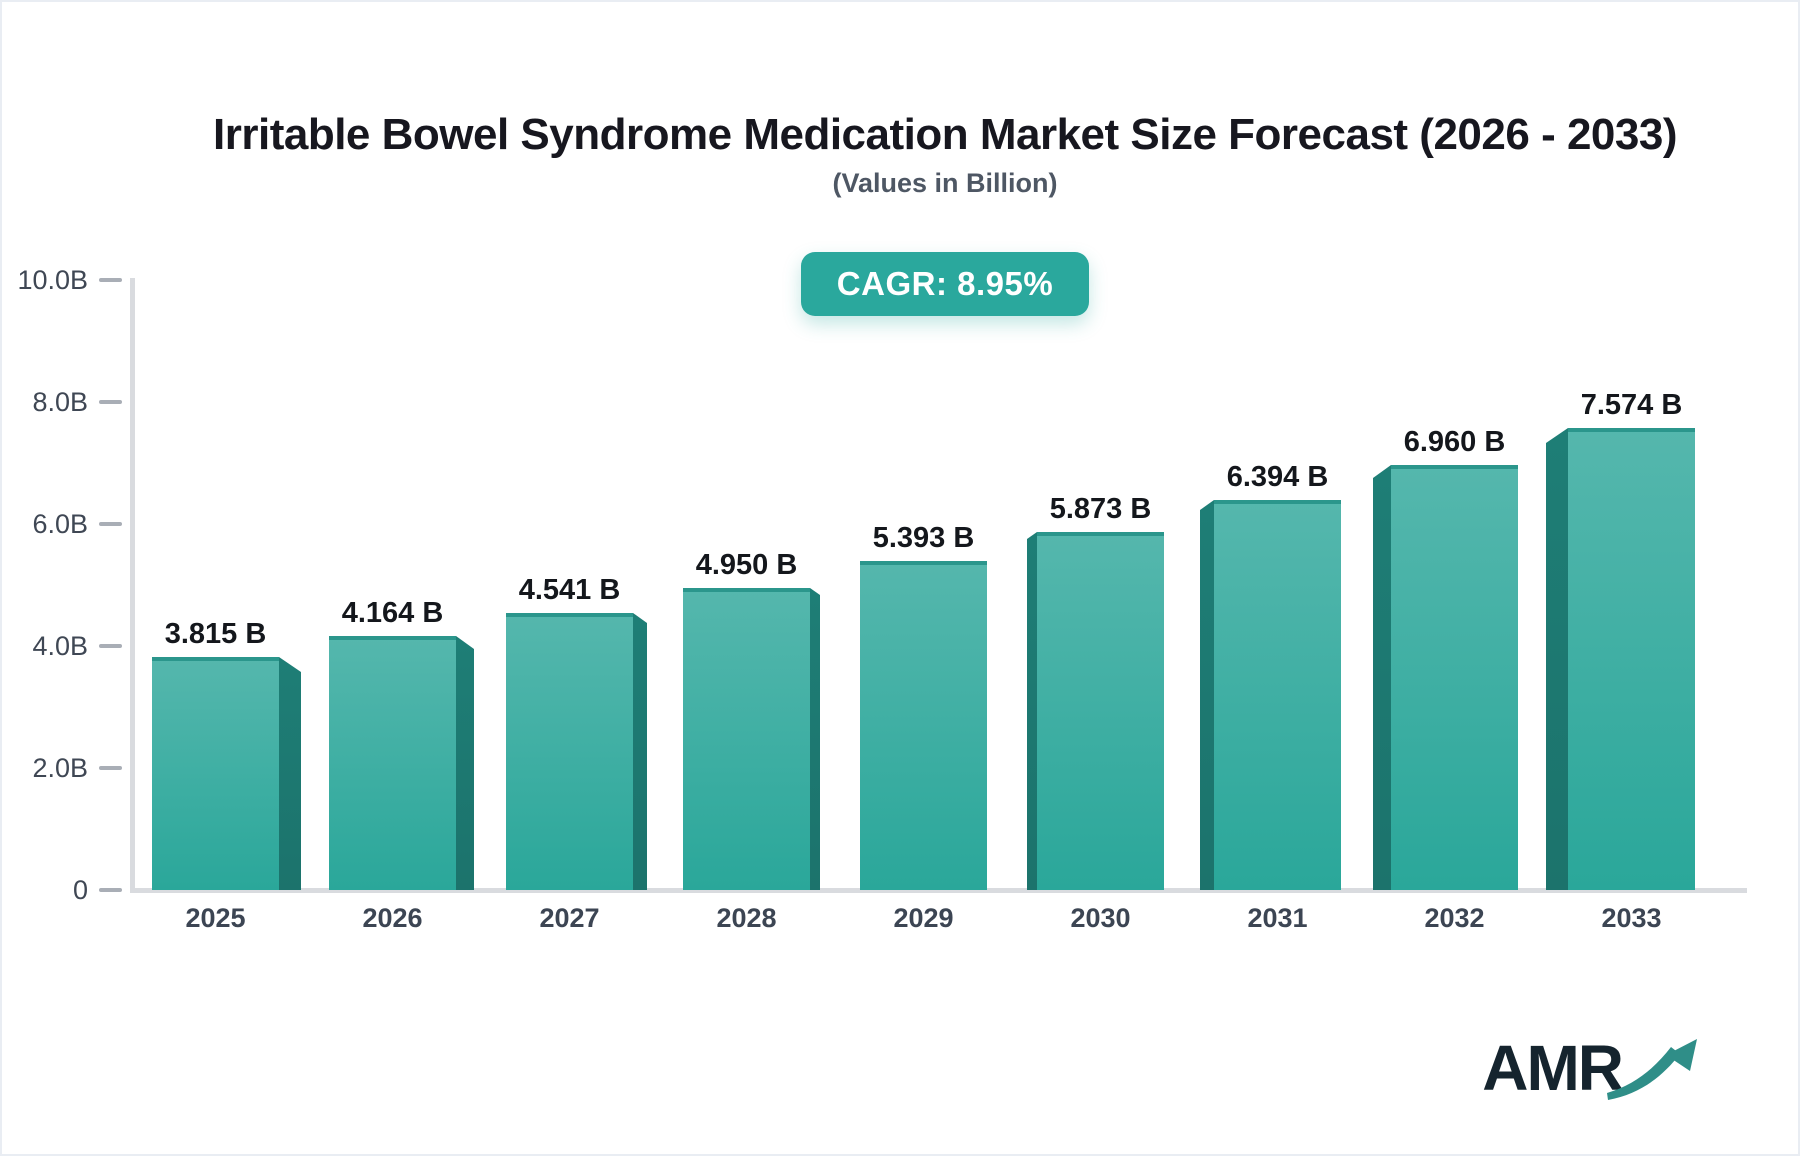 This screenshot has width=1800, height=1158. Describe the element at coordinates (1277, 918) in the screenshot. I see `x-axis-year-label: 2031` at that location.